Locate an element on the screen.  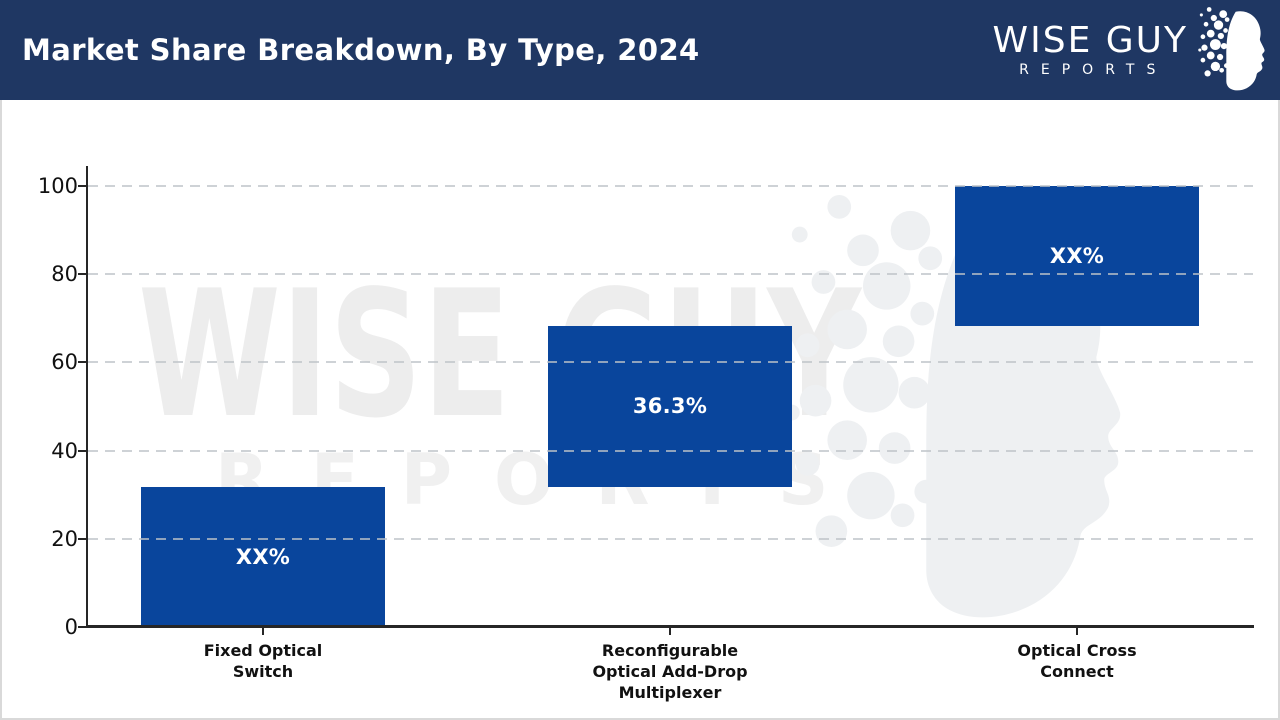
x-axis-spine is located at coordinates (670, 626).